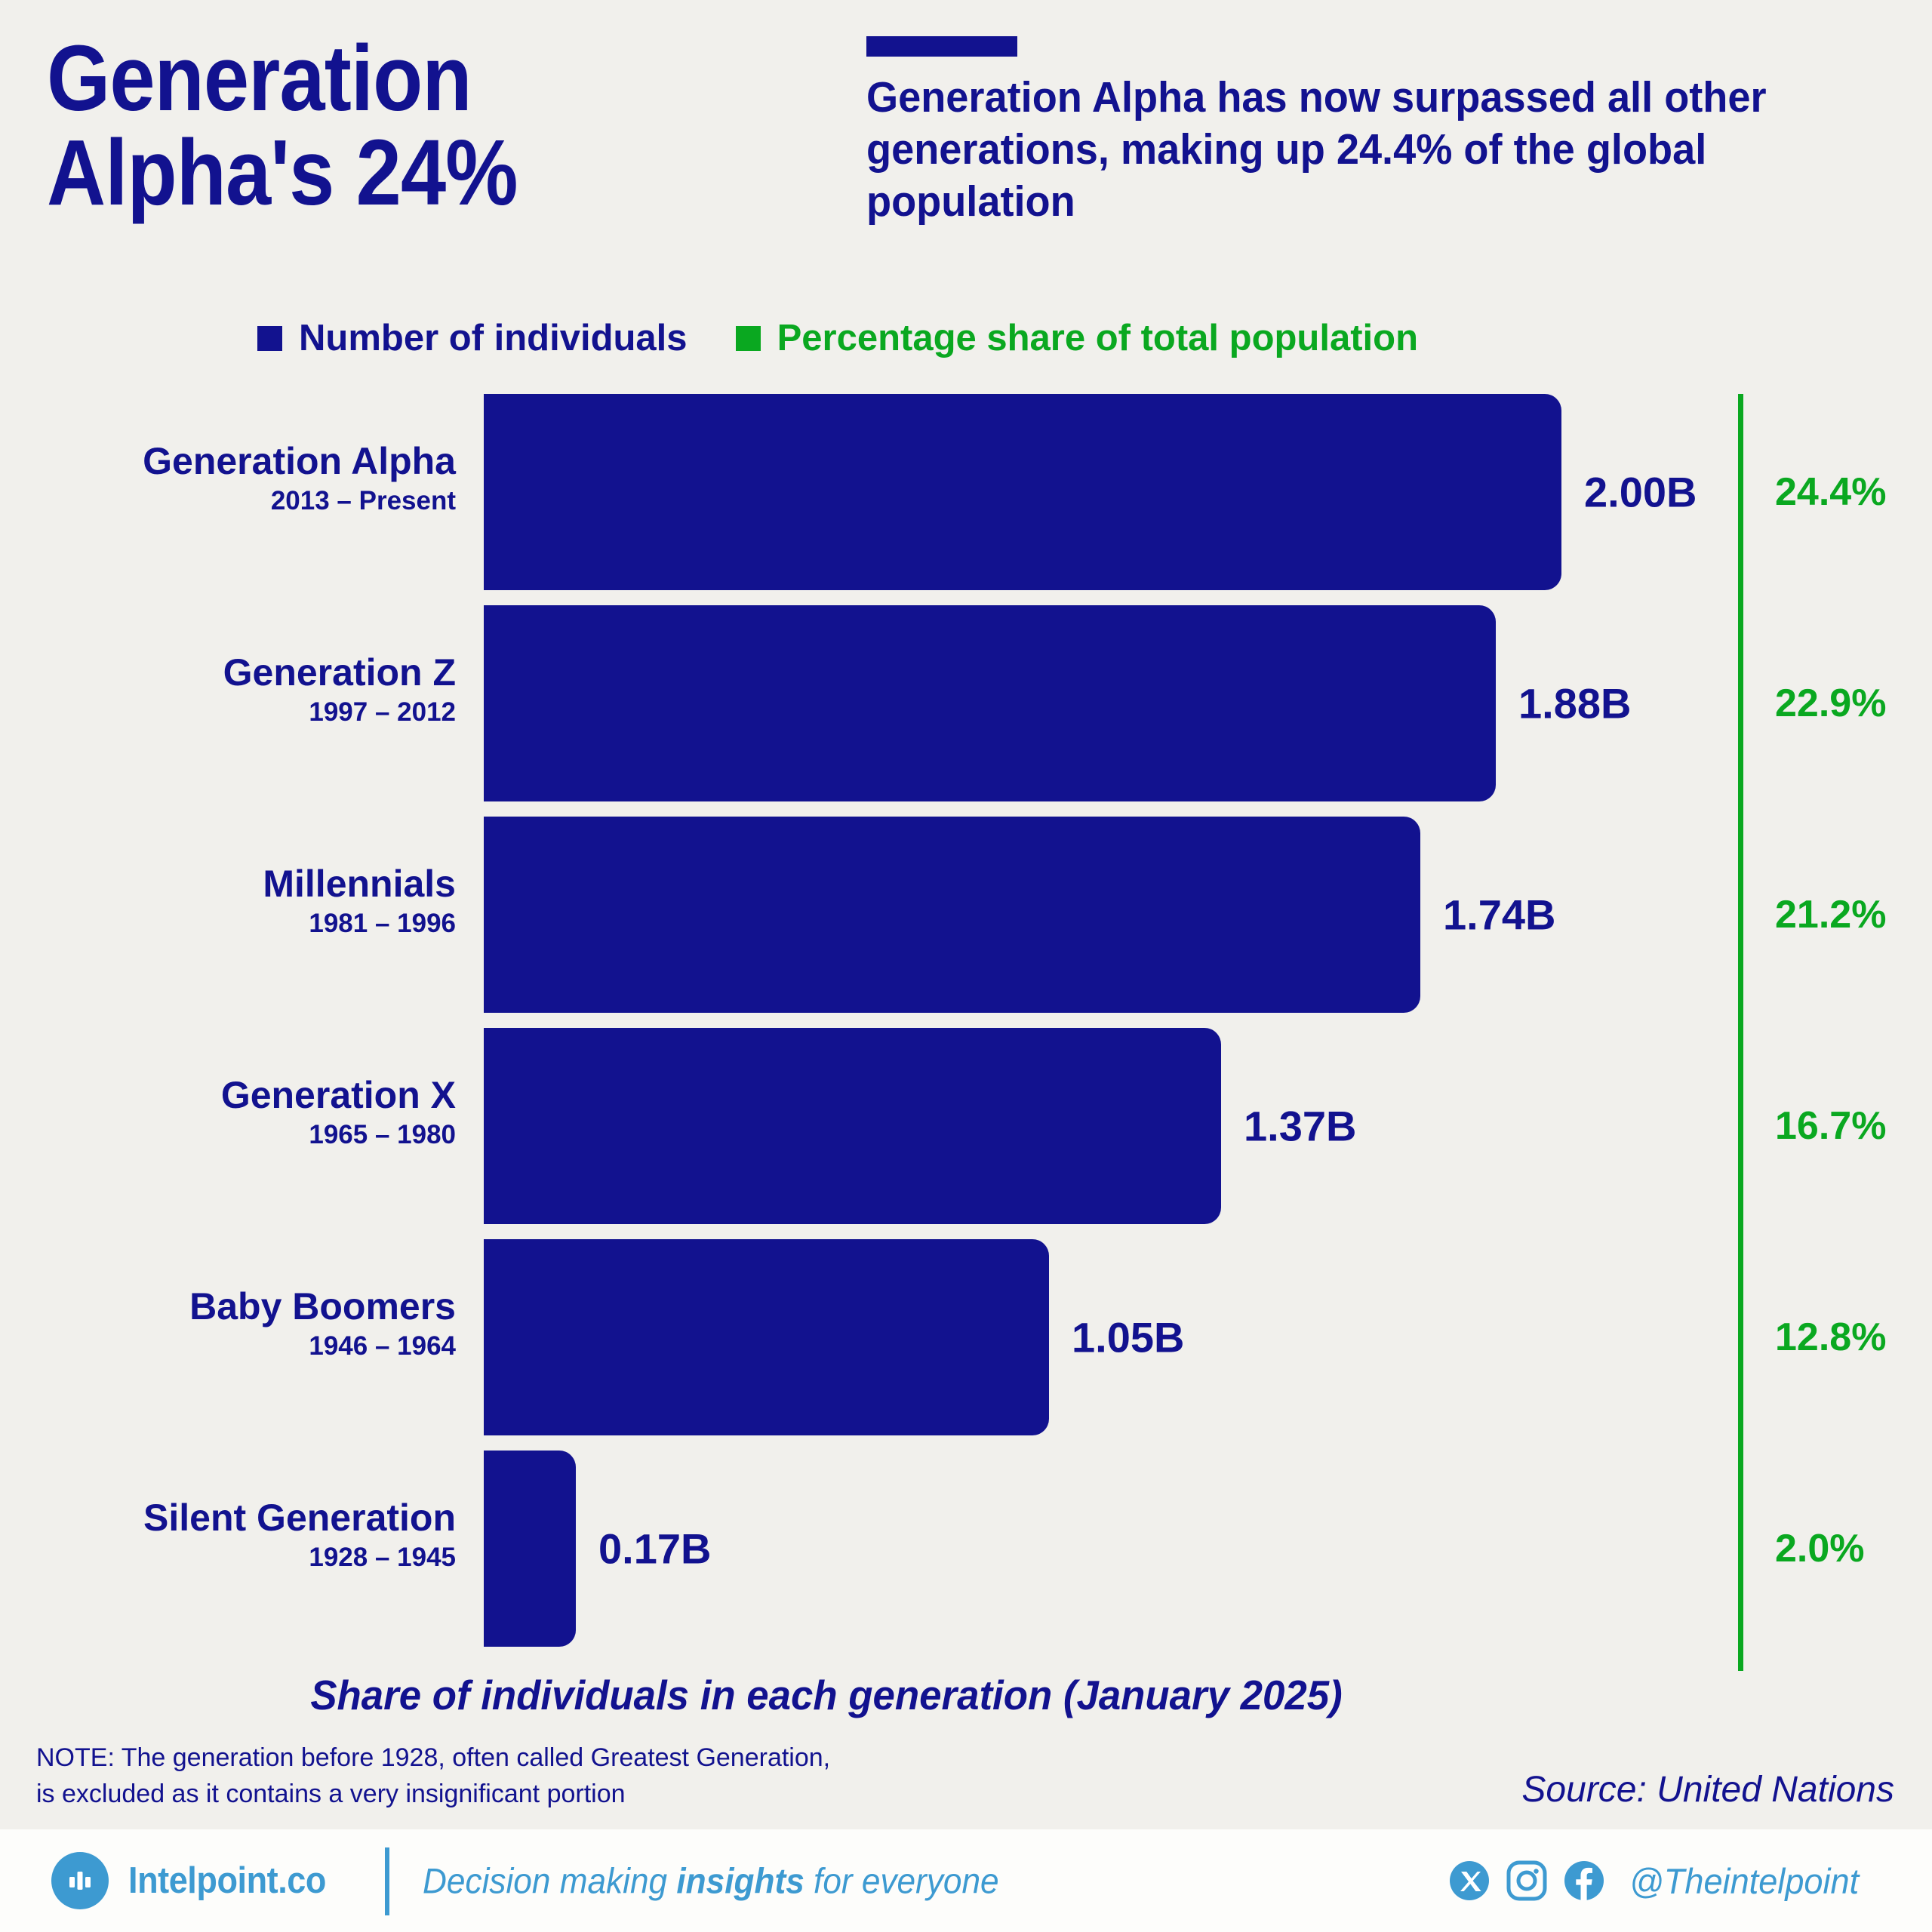 This screenshot has width=1932, height=1932. What do you see at coordinates (387, 1881) in the screenshot?
I see `footer-divider` at bounding box center [387, 1881].